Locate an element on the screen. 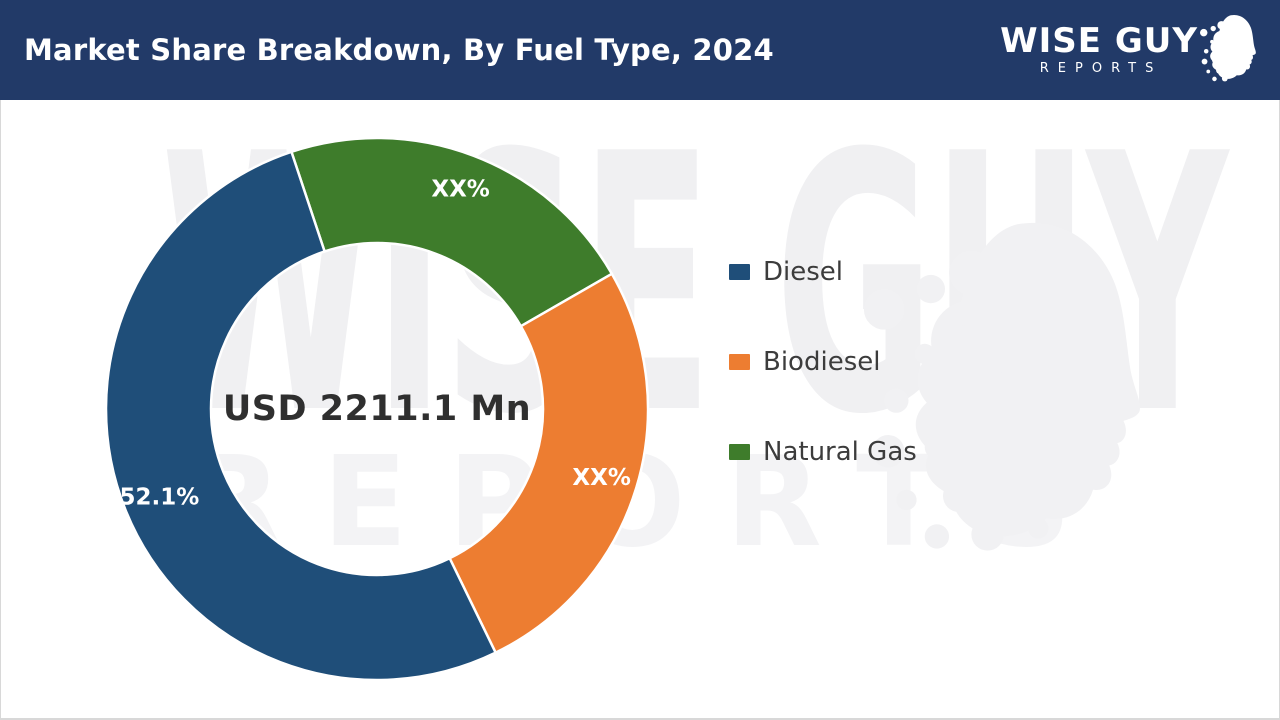  wise-guy-logo: WISE GUY REPORTS is located at coordinates (1131, 50).